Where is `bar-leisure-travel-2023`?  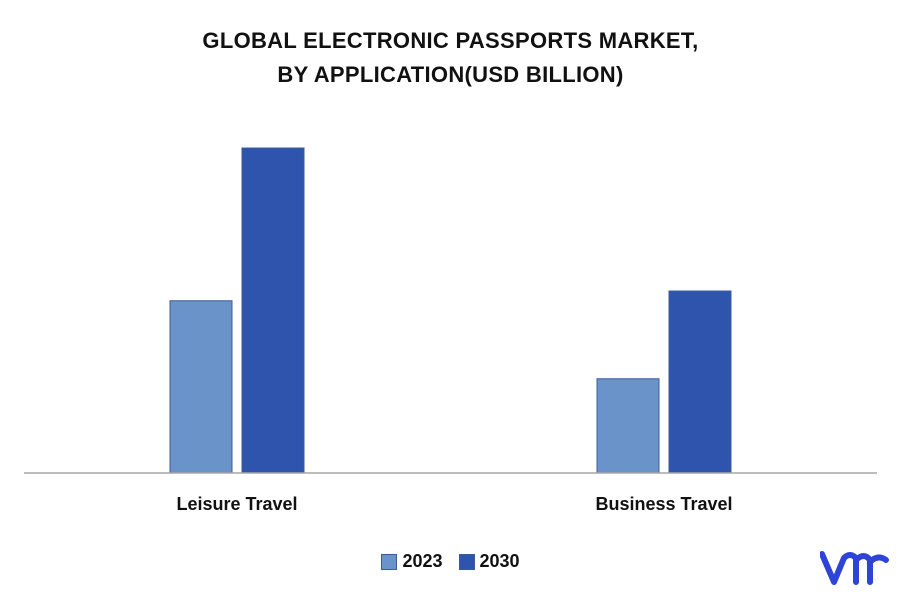
bar-leisure-travel-2023 is located at coordinates (201, 387).